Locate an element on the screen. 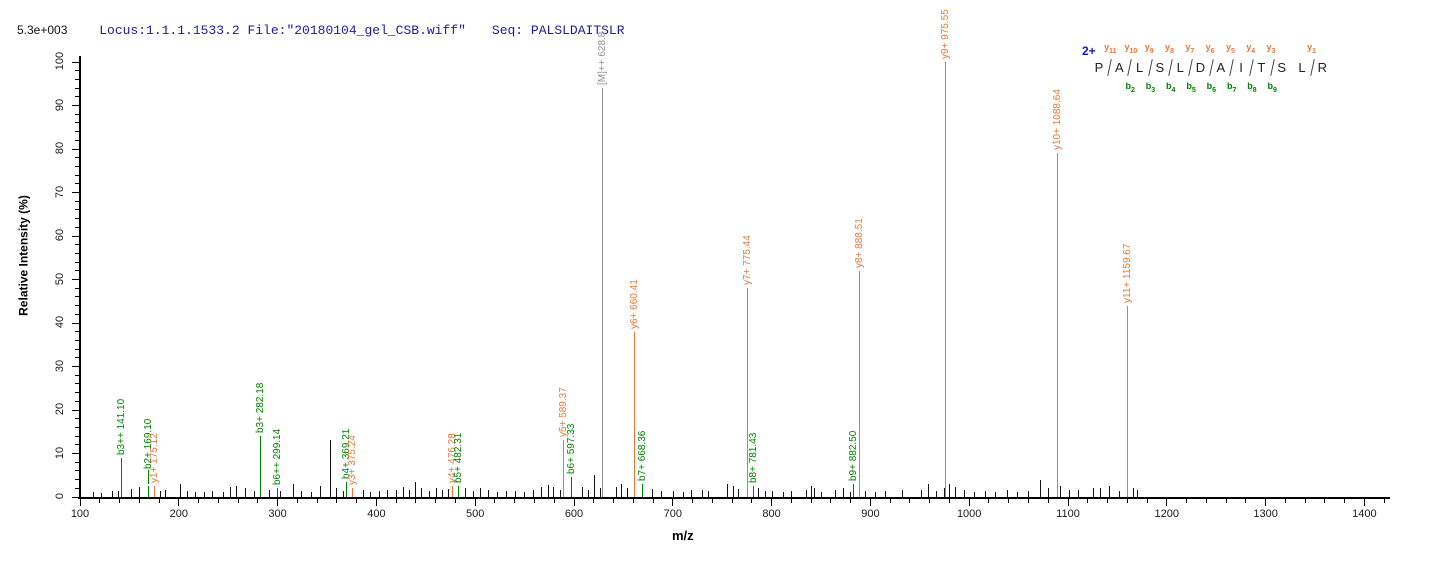 The width and height of the screenshot is (1436, 562). y-tick-label: 30 is located at coordinates (60, 365).